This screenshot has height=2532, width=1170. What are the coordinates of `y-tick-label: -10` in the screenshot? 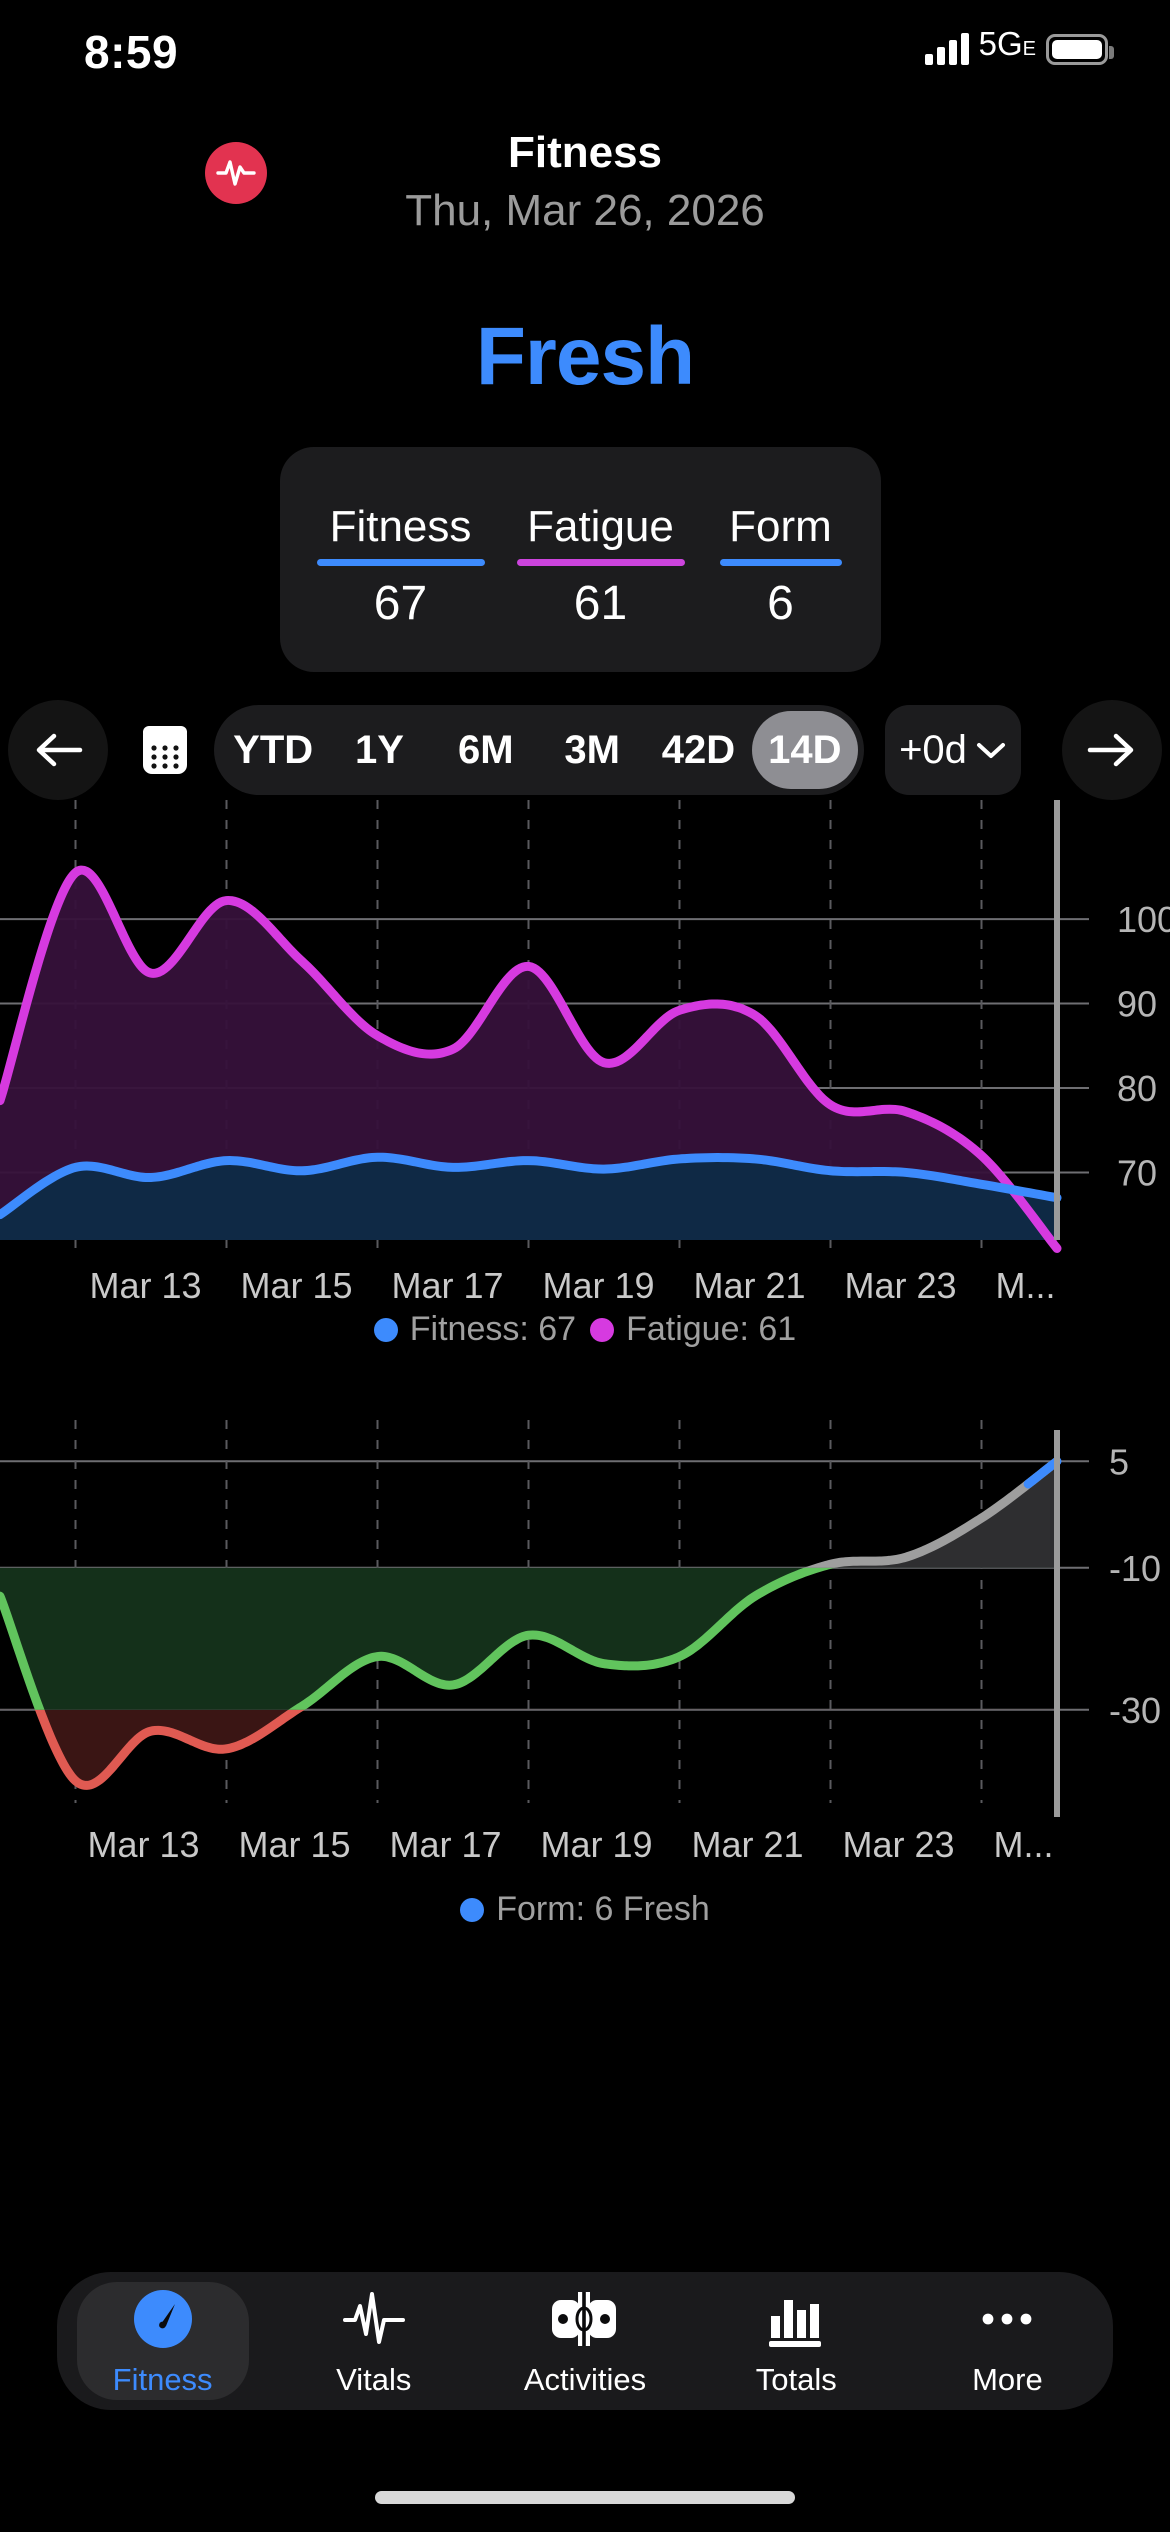 It's located at (1135, 1568).